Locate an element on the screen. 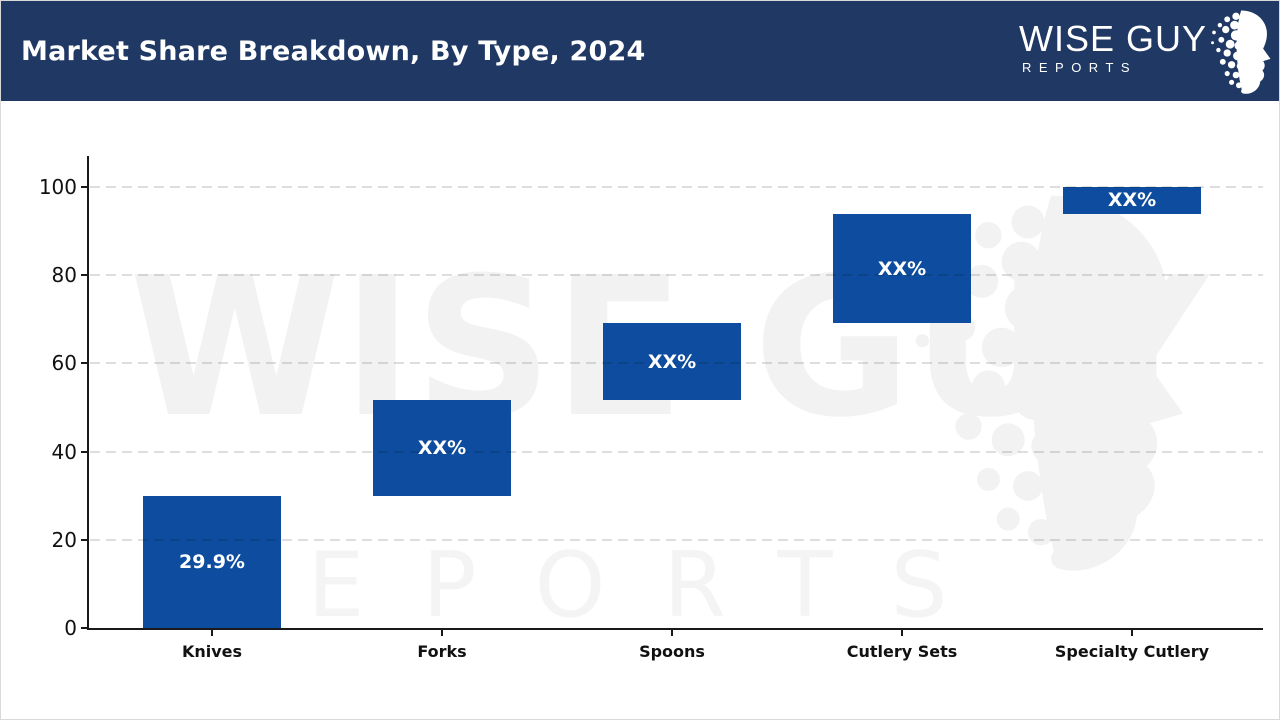 The width and height of the screenshot is (1280, 720). wise-guy-logo: WISE GUY REPORTS is located at coordinates (1146, 52).